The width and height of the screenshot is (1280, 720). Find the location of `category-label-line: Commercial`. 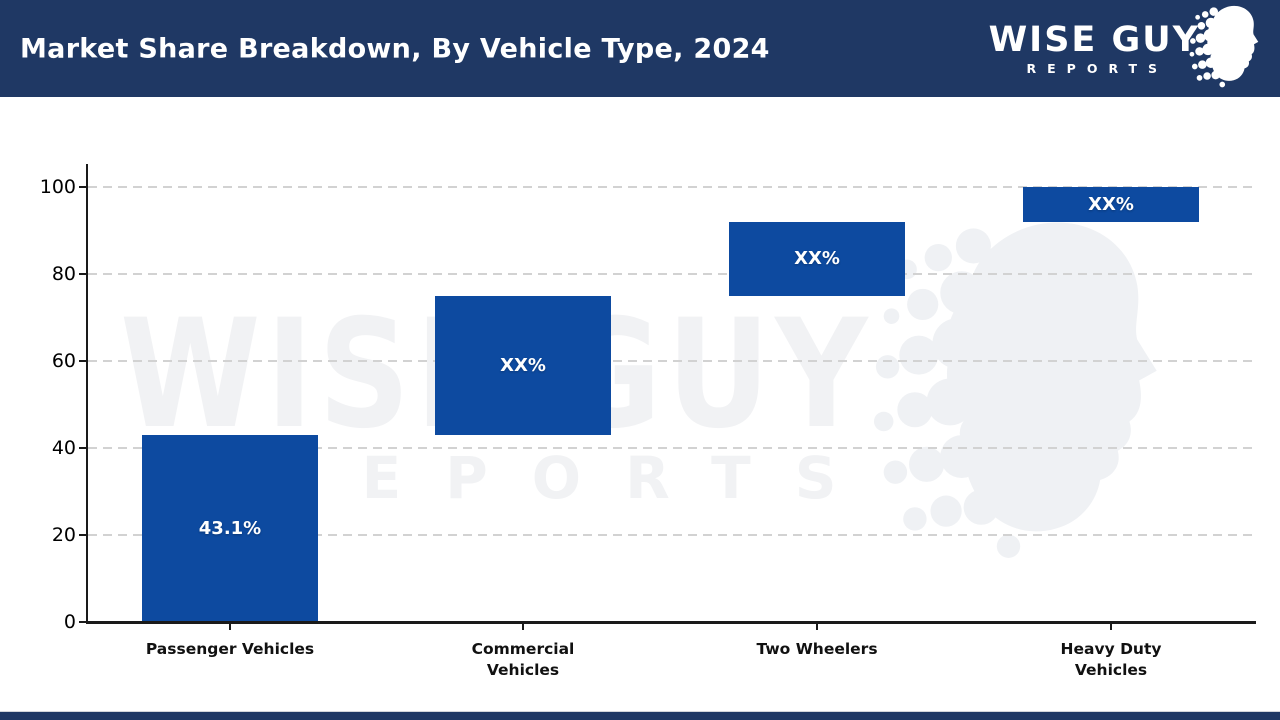

category-label-line: Commercial is located at coordinates (523, 649).